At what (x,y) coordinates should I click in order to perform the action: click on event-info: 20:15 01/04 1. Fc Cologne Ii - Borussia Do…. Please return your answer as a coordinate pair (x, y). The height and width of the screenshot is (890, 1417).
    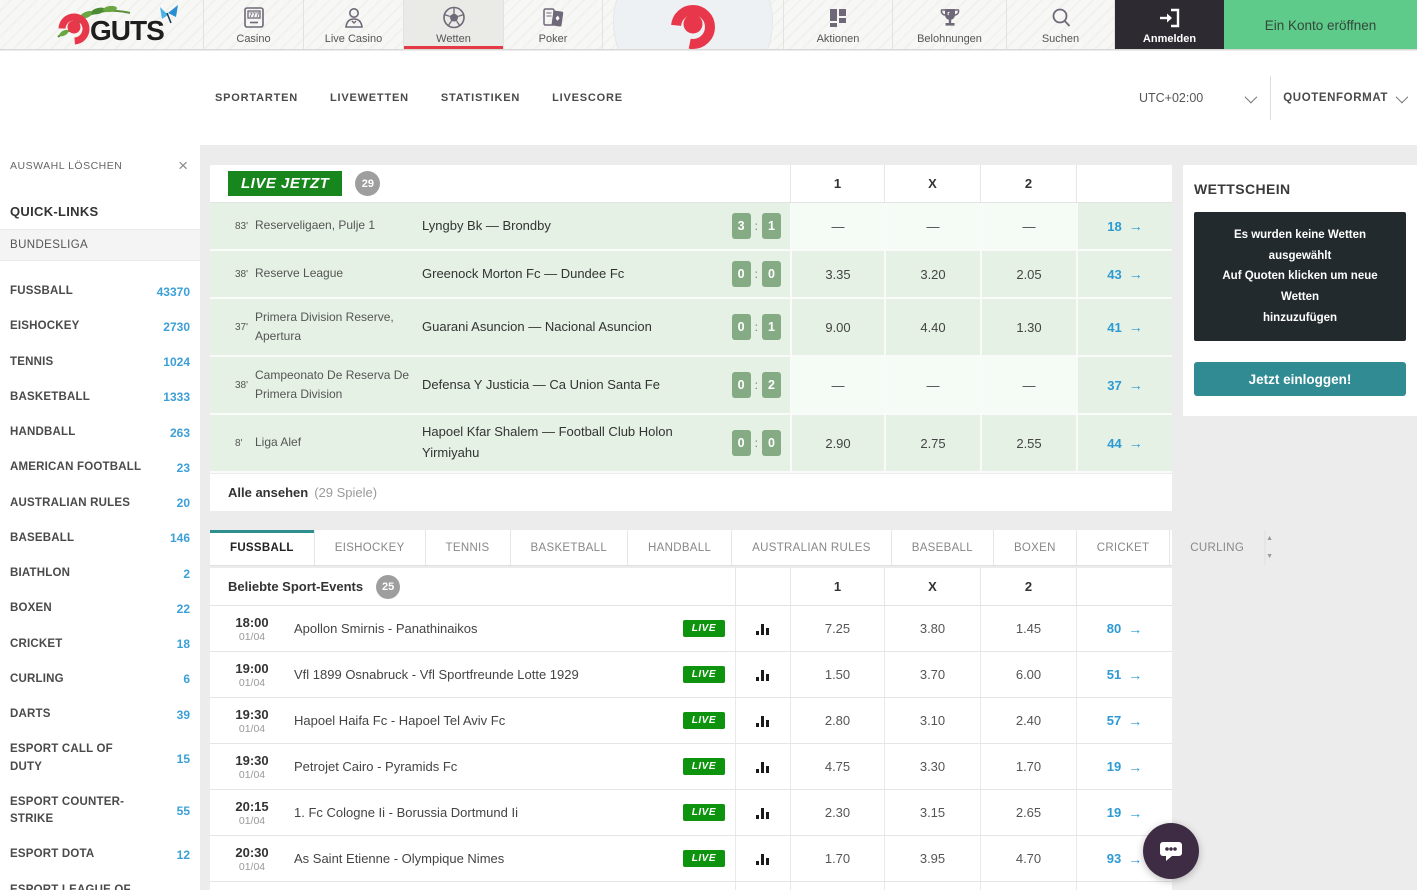
    Looking at the image, I should click on (472, 812).